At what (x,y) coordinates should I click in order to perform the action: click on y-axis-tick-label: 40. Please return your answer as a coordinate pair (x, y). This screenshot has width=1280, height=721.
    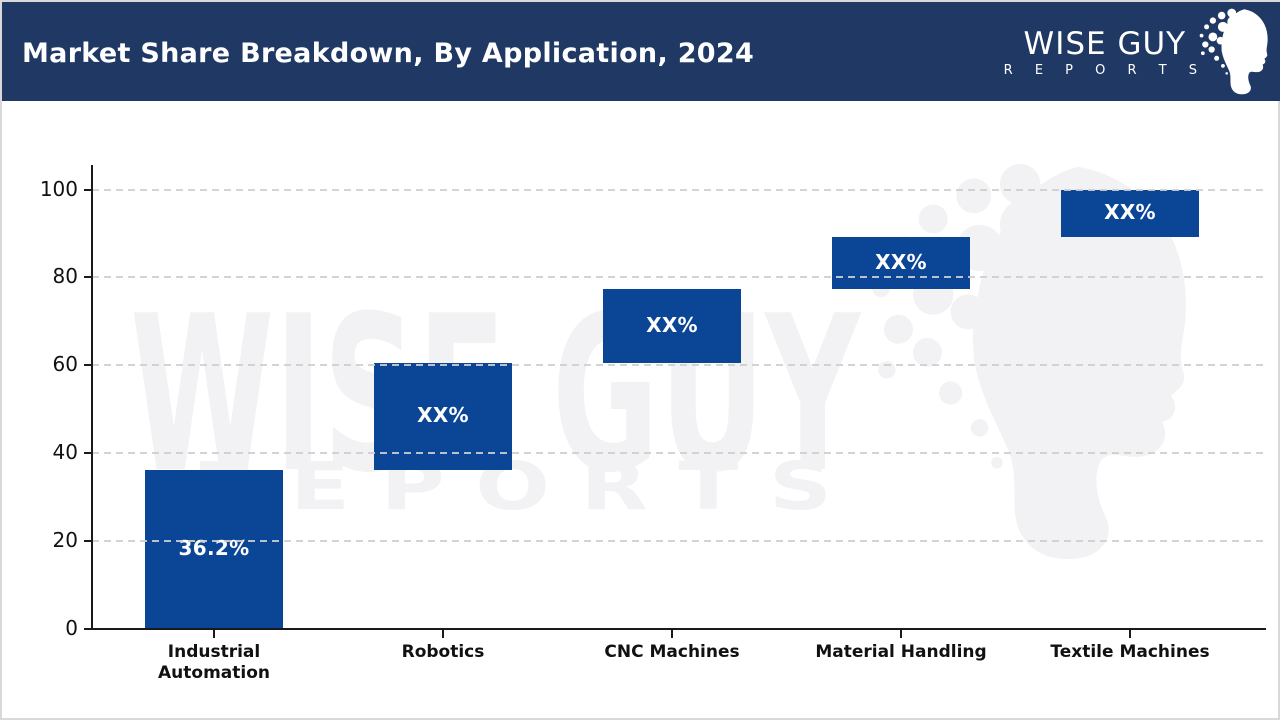
    Looking at the image, I should click on (65, 452).